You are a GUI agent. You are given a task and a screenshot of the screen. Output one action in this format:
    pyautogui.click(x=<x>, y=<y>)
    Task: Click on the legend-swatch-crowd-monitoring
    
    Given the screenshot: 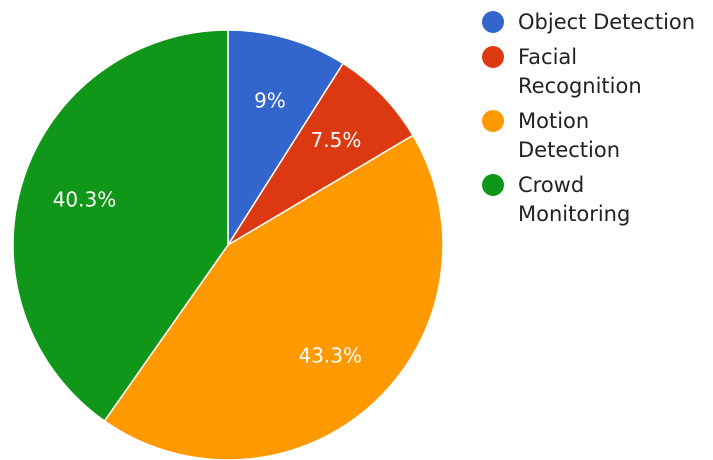 What is the action you would take?
    pyautogui.click(x=493, y=185)
    